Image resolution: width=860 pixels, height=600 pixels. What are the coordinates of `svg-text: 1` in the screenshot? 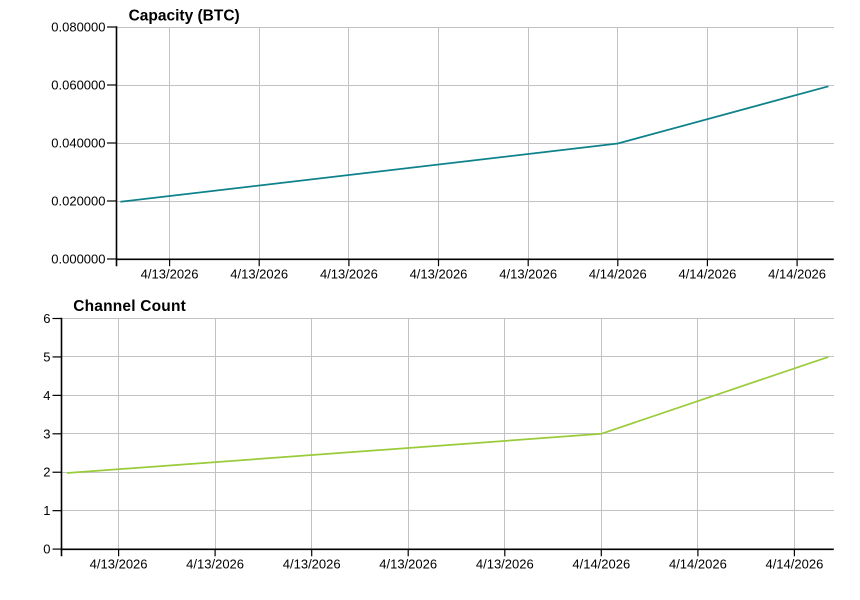 It's located at (46, 510).